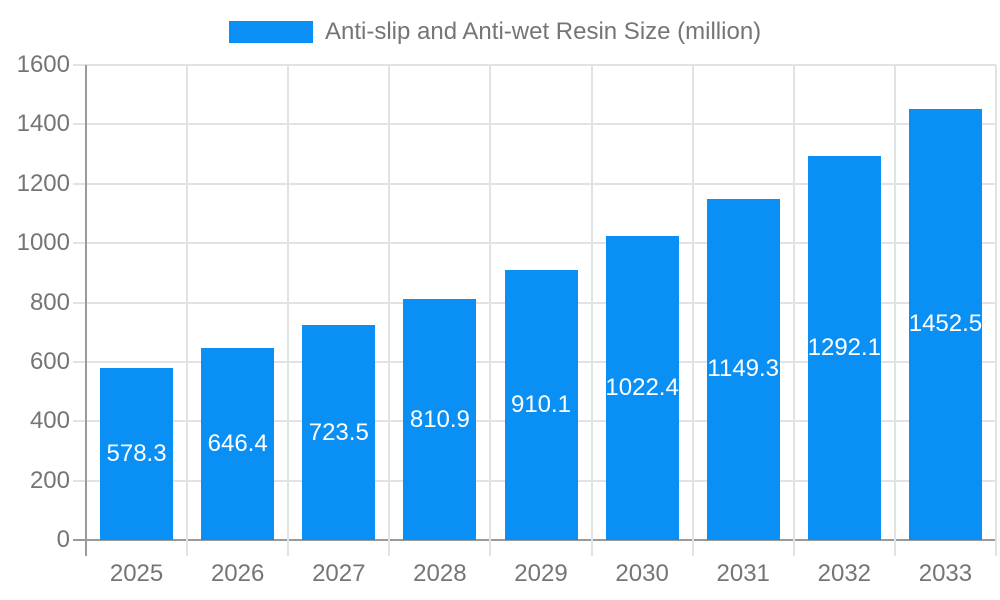  What do you see at coordinates (43, 183) in the screenshot?
I see `y-axis-tick-label: 1200` at bounding box center [43, 183].